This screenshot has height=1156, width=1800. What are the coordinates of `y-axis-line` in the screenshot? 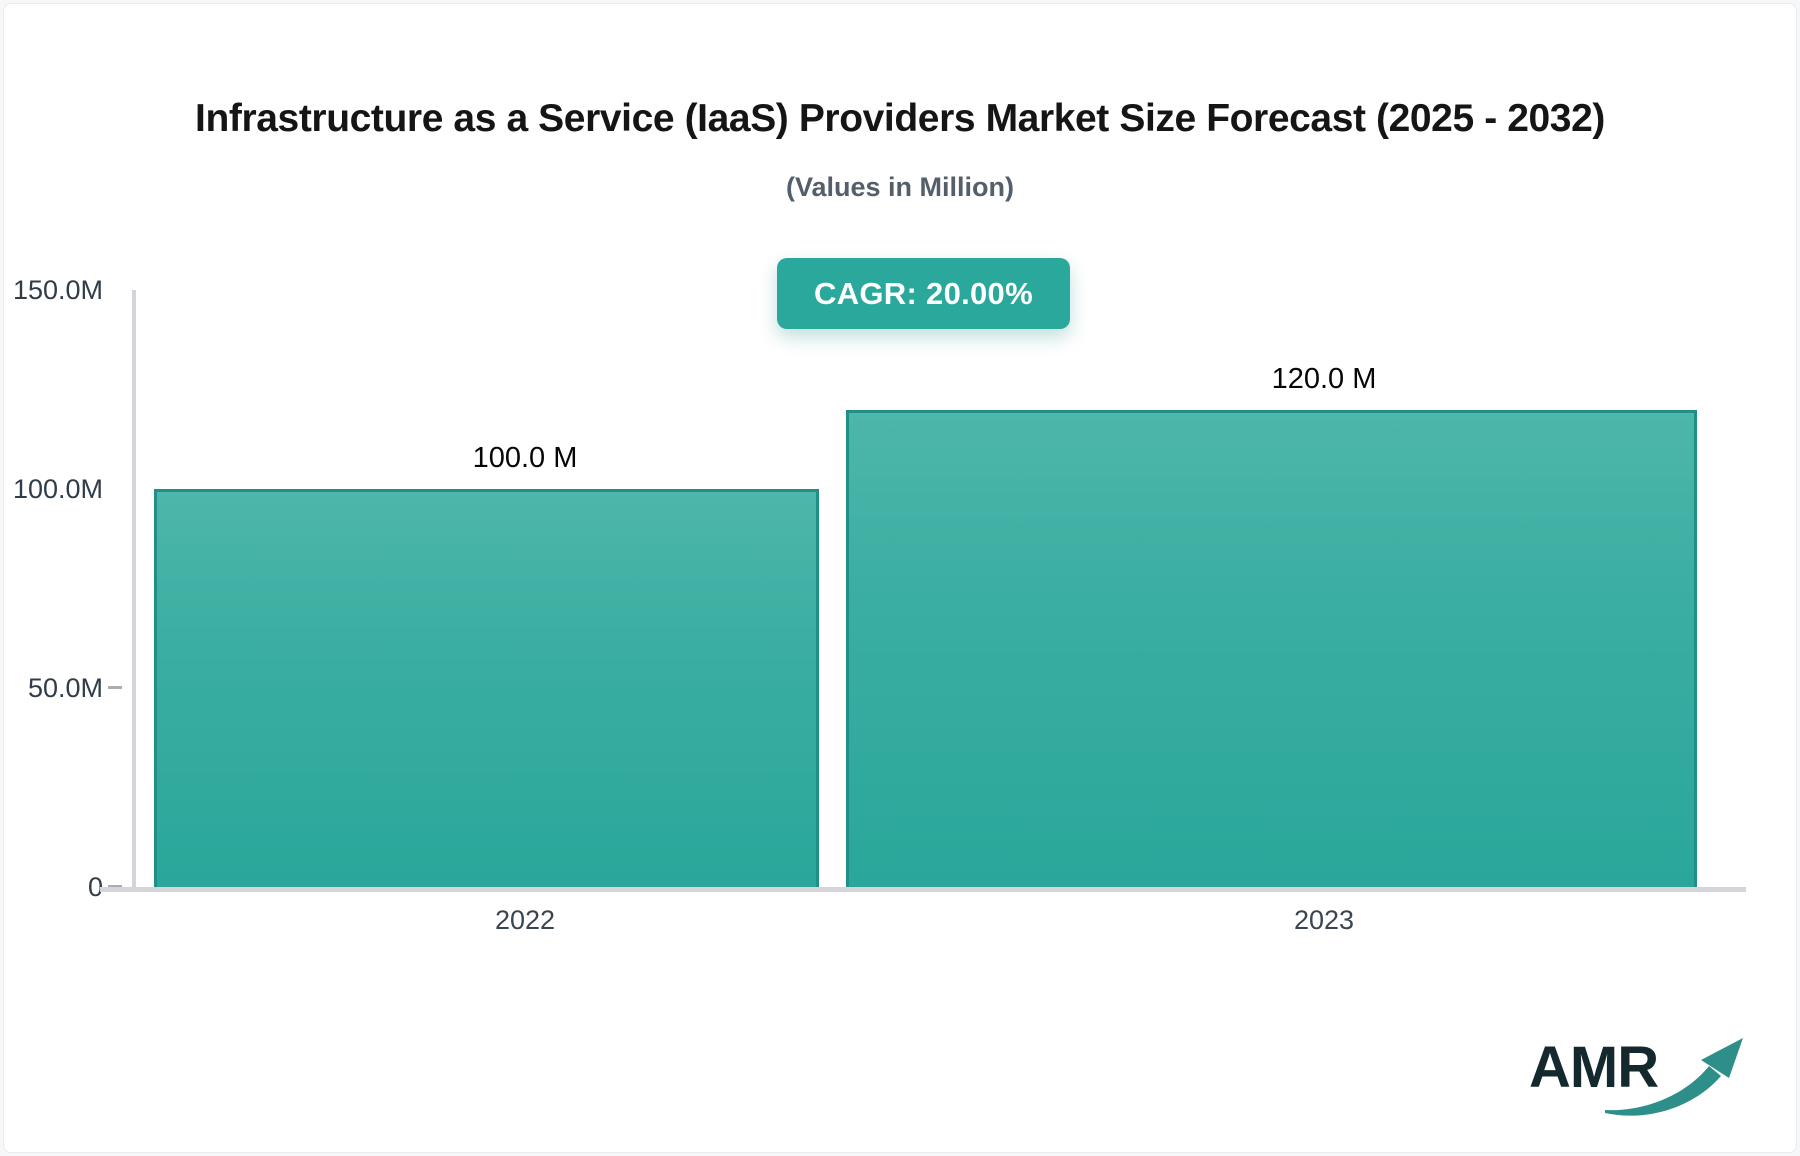 It's located at (134, 590).